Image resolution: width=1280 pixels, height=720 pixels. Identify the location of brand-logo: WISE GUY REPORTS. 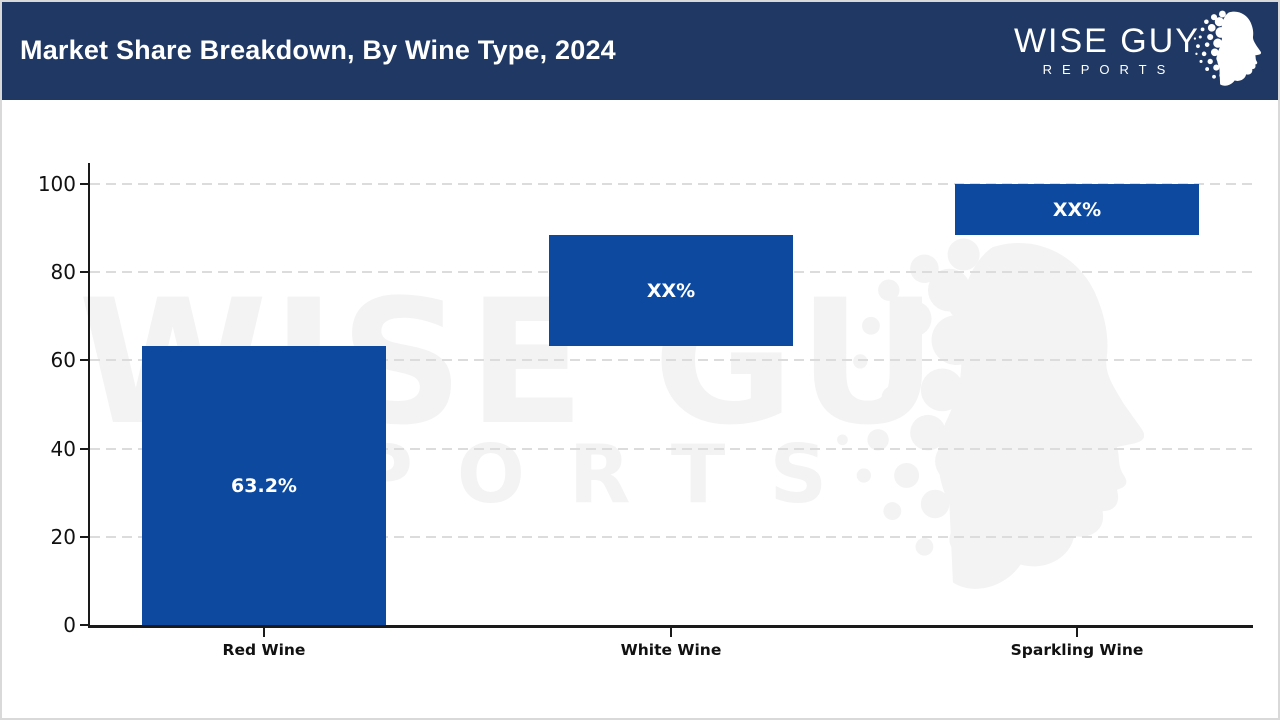
(1141, 50).